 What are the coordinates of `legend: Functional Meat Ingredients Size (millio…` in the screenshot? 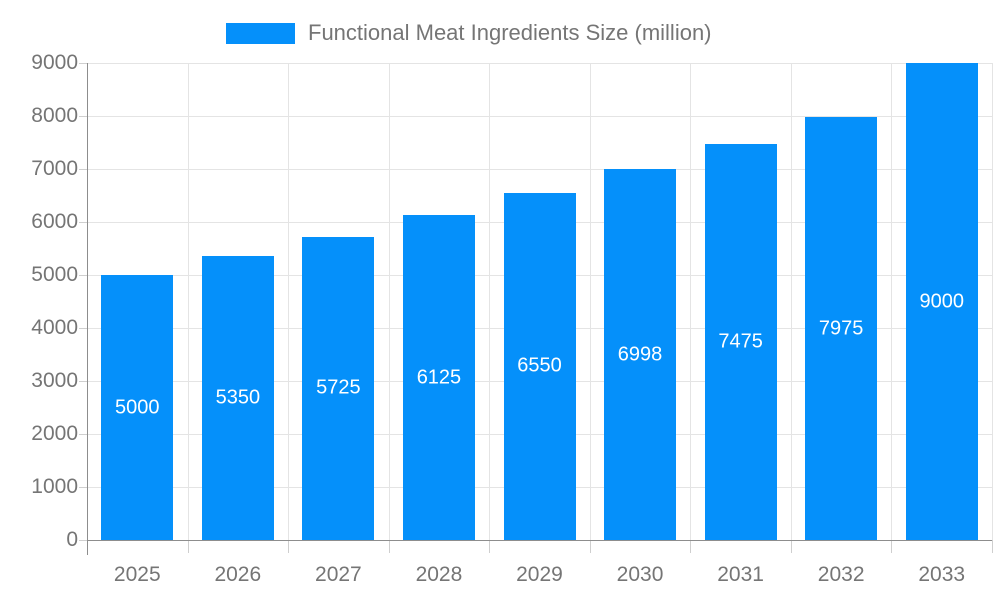 It's located at (469, 33).